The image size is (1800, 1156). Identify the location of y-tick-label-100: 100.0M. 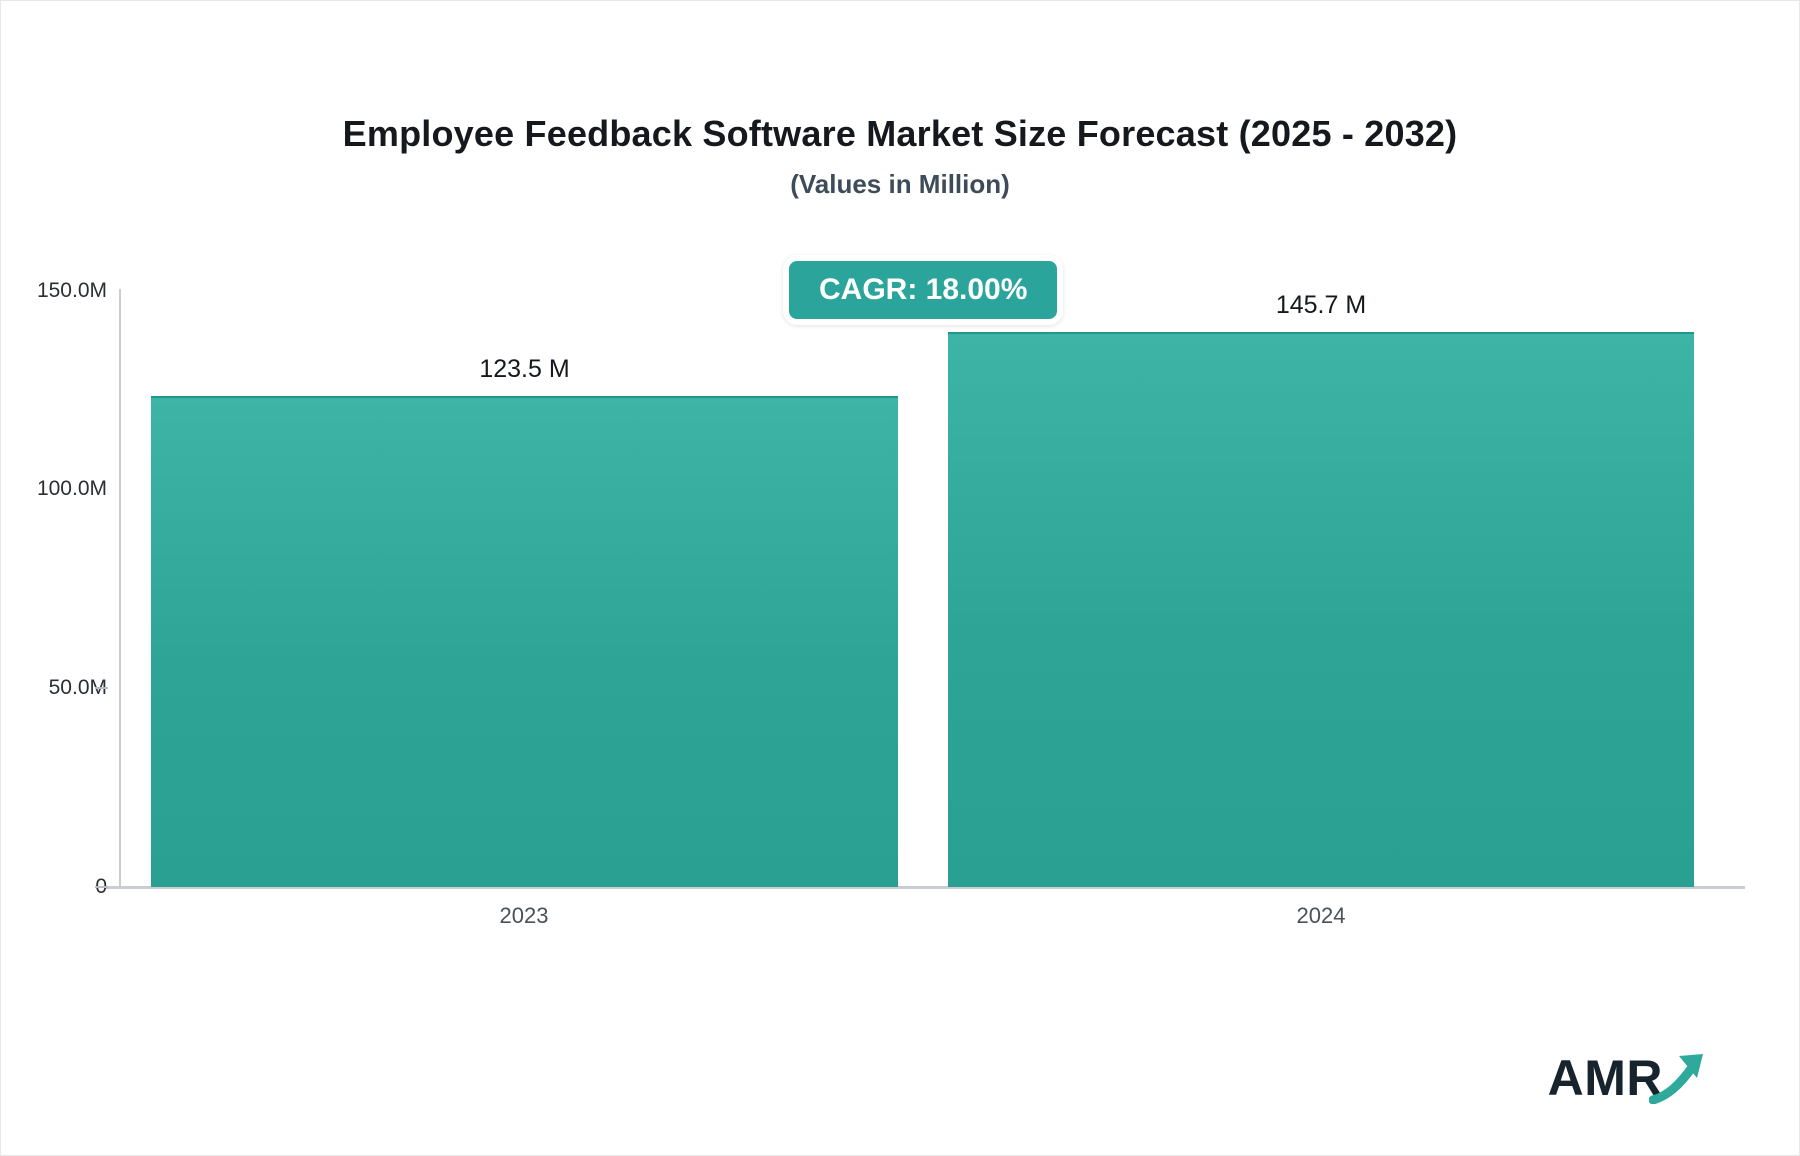
(71, 488).